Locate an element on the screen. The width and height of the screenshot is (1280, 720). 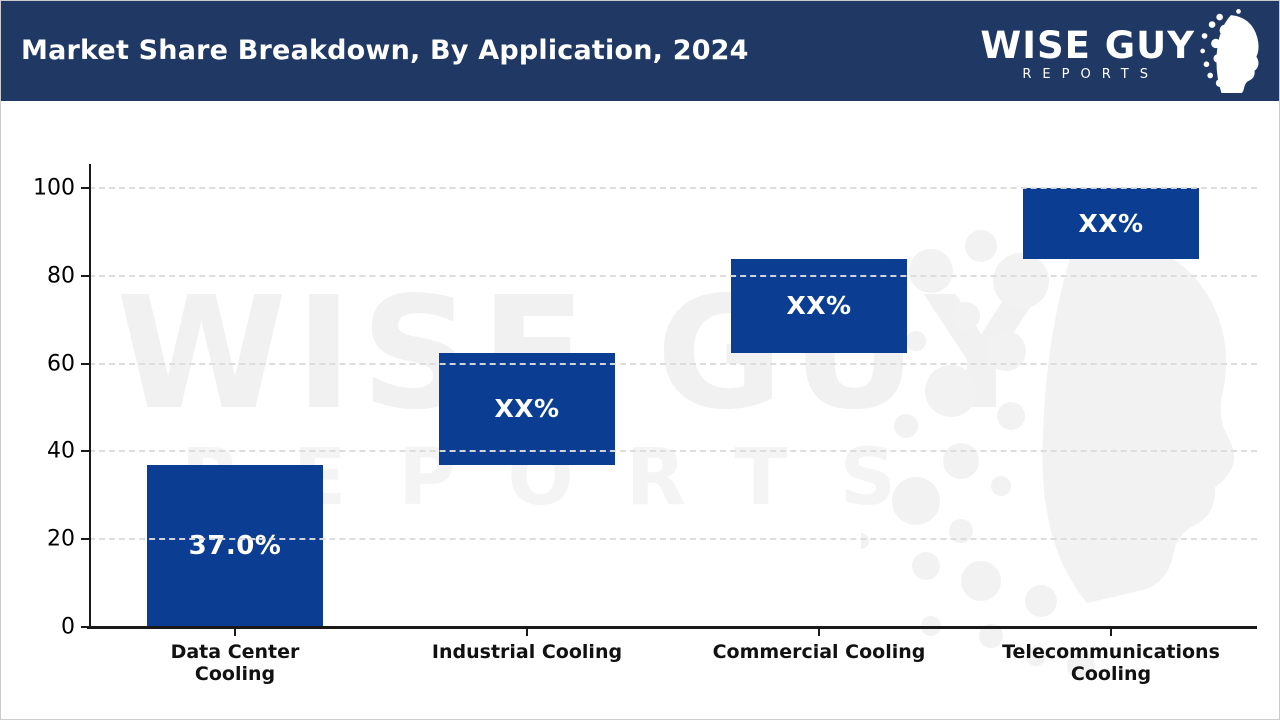
x-category-label: Industrial Cooling is located at coordinates (527, 652).